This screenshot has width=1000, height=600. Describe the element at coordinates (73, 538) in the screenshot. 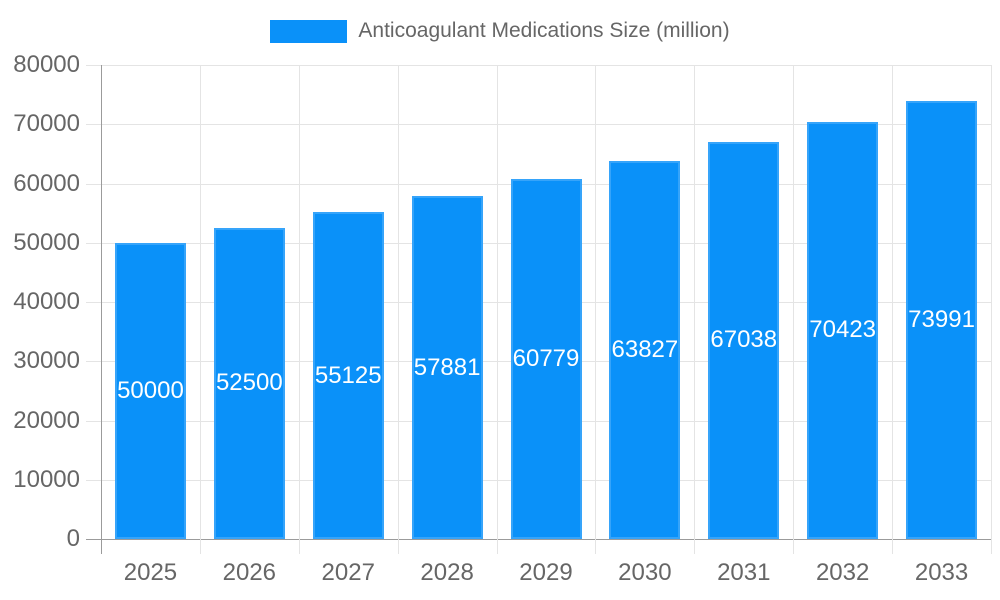

I see `y-axis-tick-label: 0` at that location.